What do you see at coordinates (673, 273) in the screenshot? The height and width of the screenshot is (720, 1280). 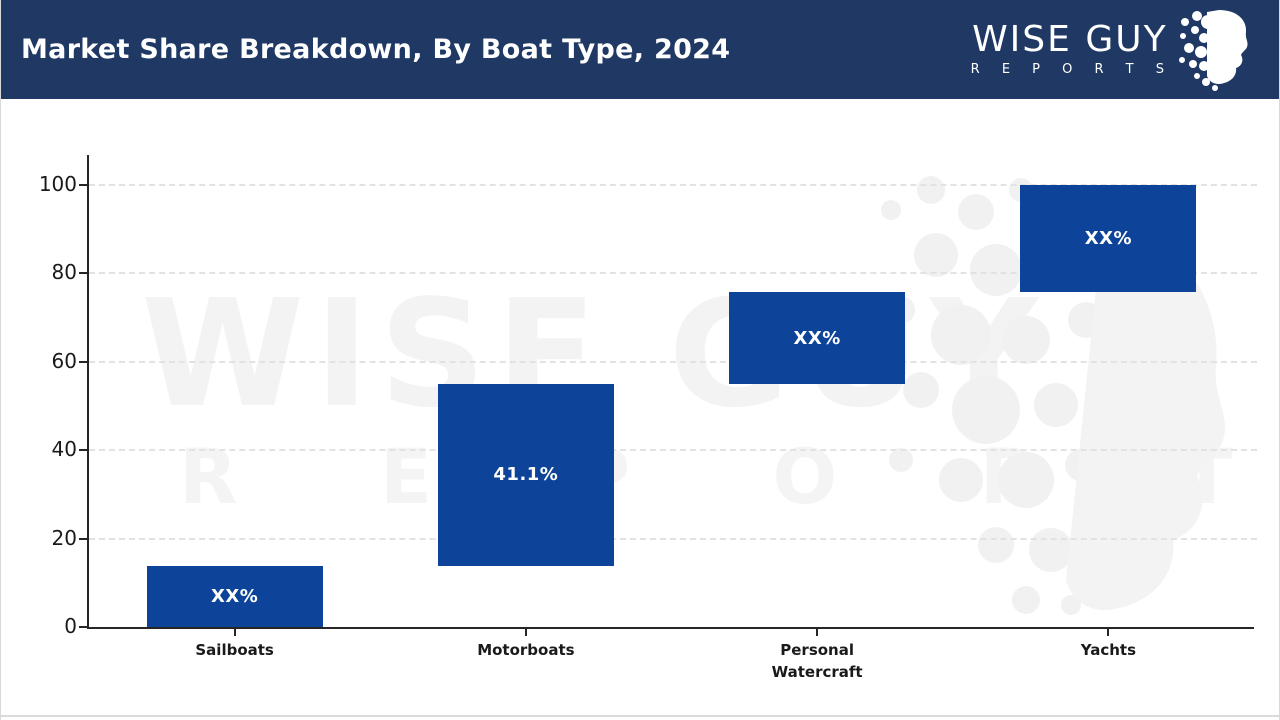 I see `gridline-y80` at bounding box center [673, 273].